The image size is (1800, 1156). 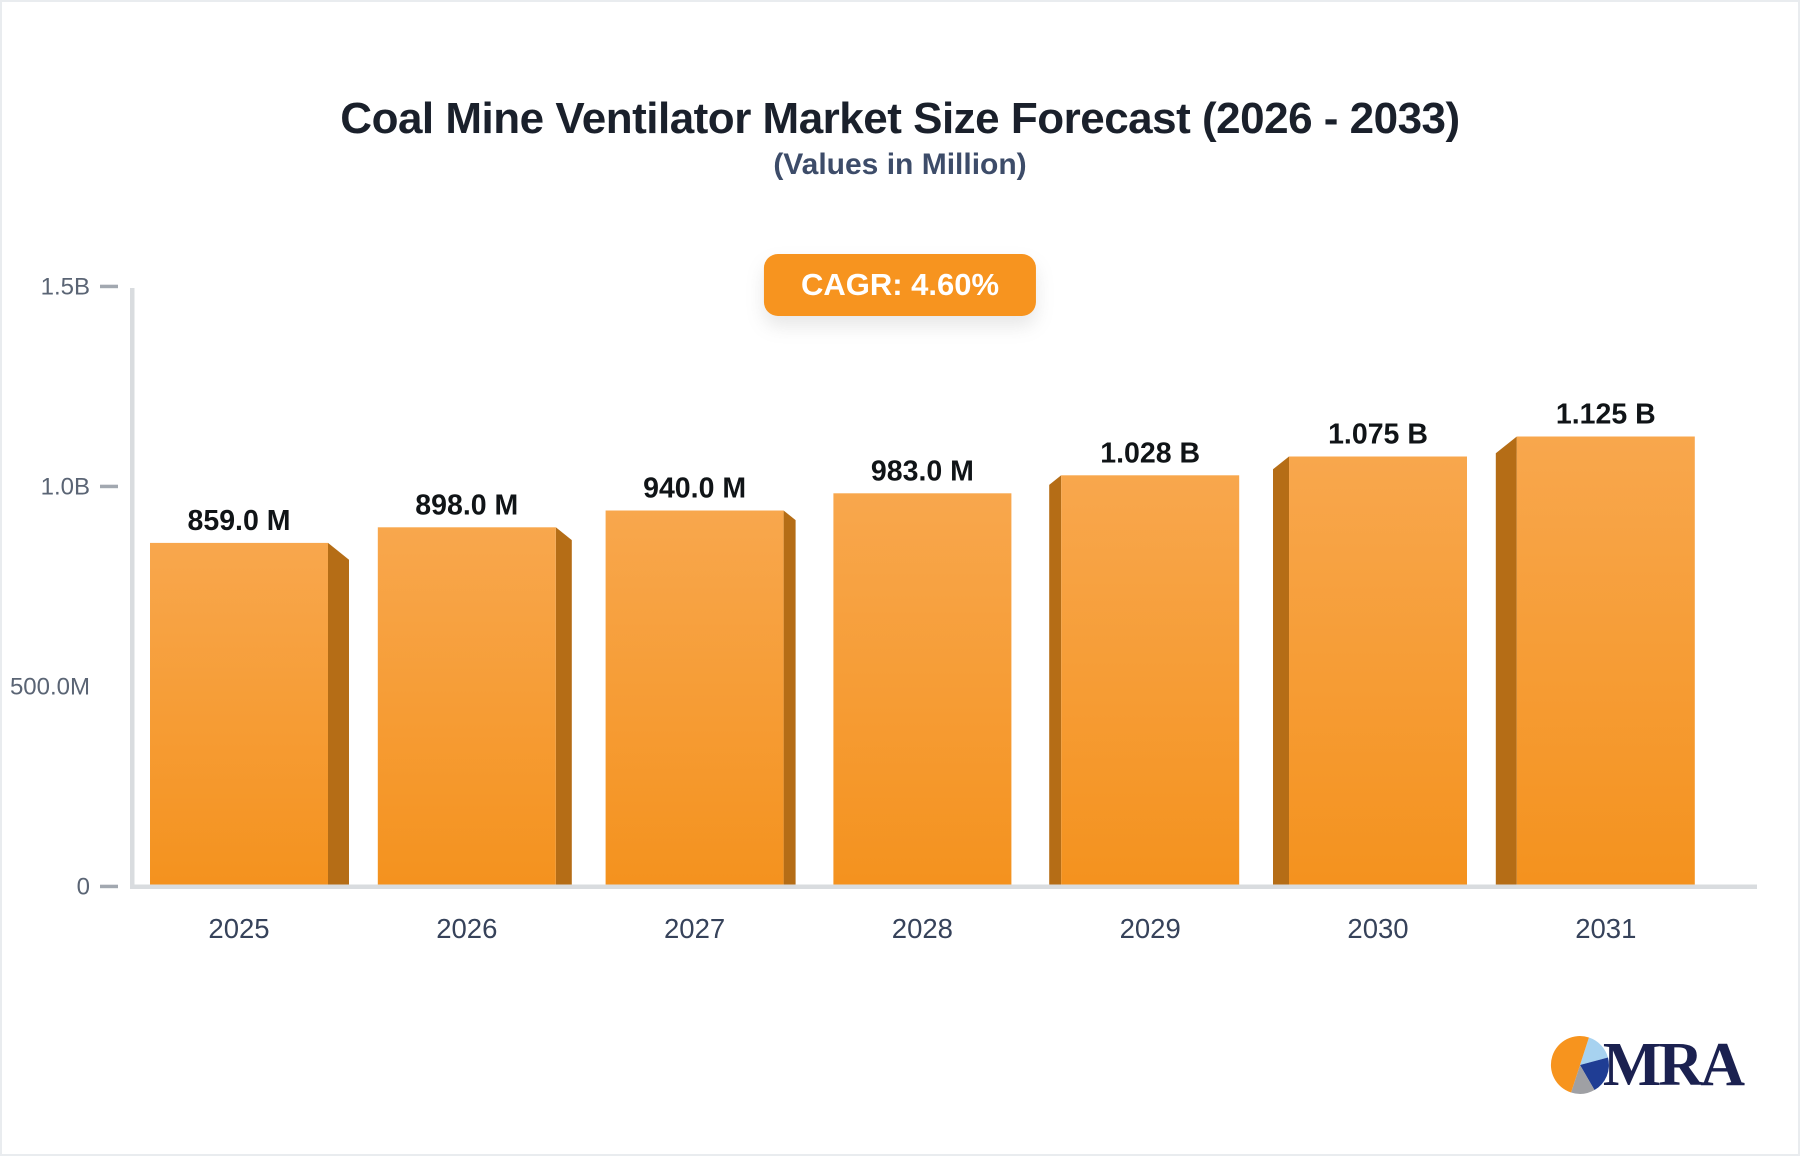 I want to click on x-axis-line, so click(x=943, y=886).